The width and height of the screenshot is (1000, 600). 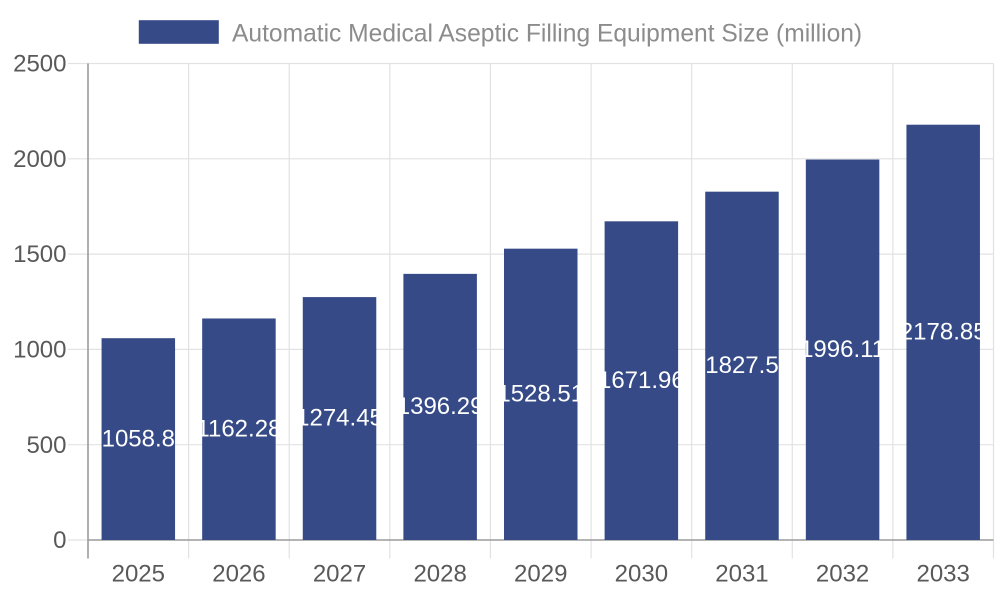 What do you see at coordinates (39, 159) in the screenshot?
I see `svg-text: 2000` at bounding box center [39, 159].